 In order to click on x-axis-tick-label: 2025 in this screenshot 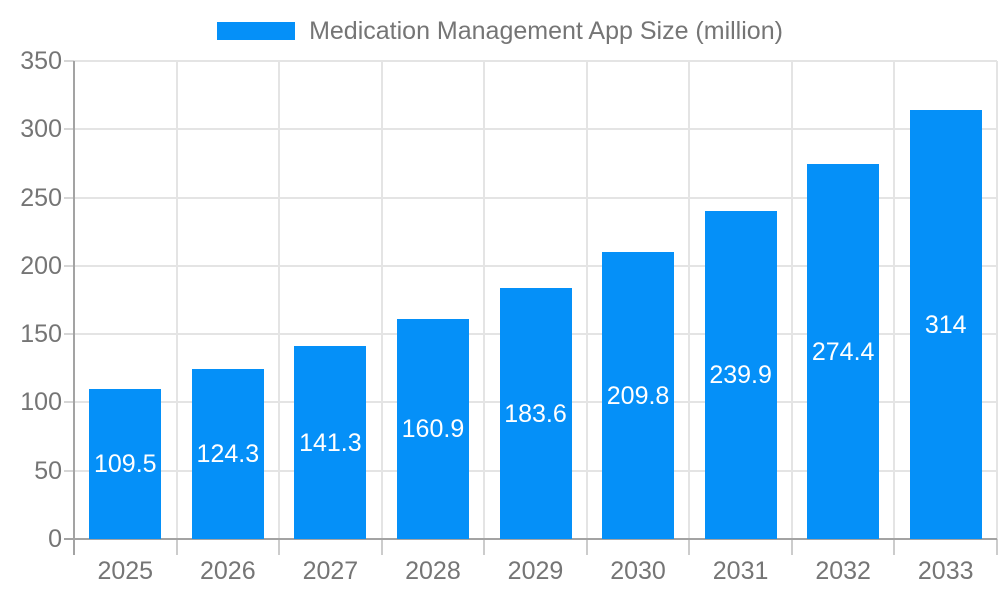, I will do `click(125, 571)`.